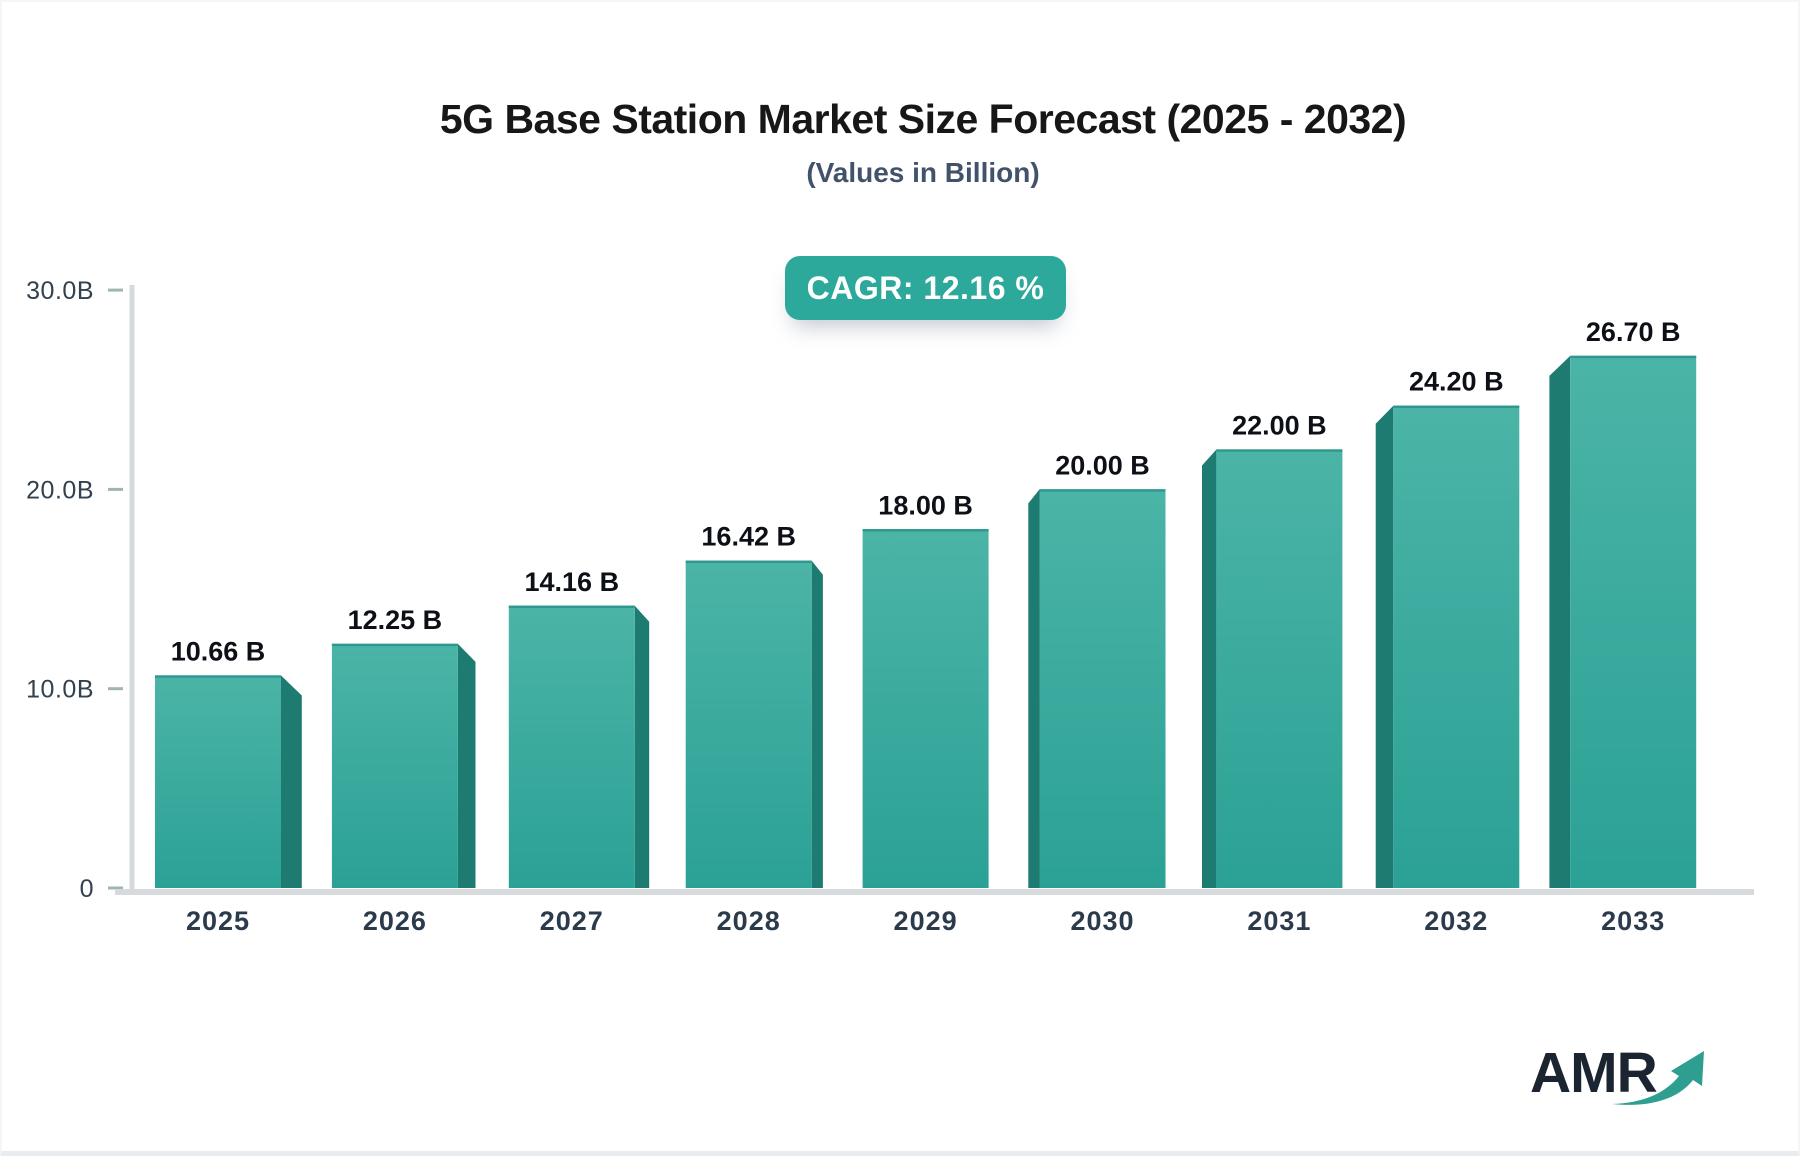 This screenshot has width=1800, height=1156. I want to click on y-tick-label: 10.0B, so click(60, 690).